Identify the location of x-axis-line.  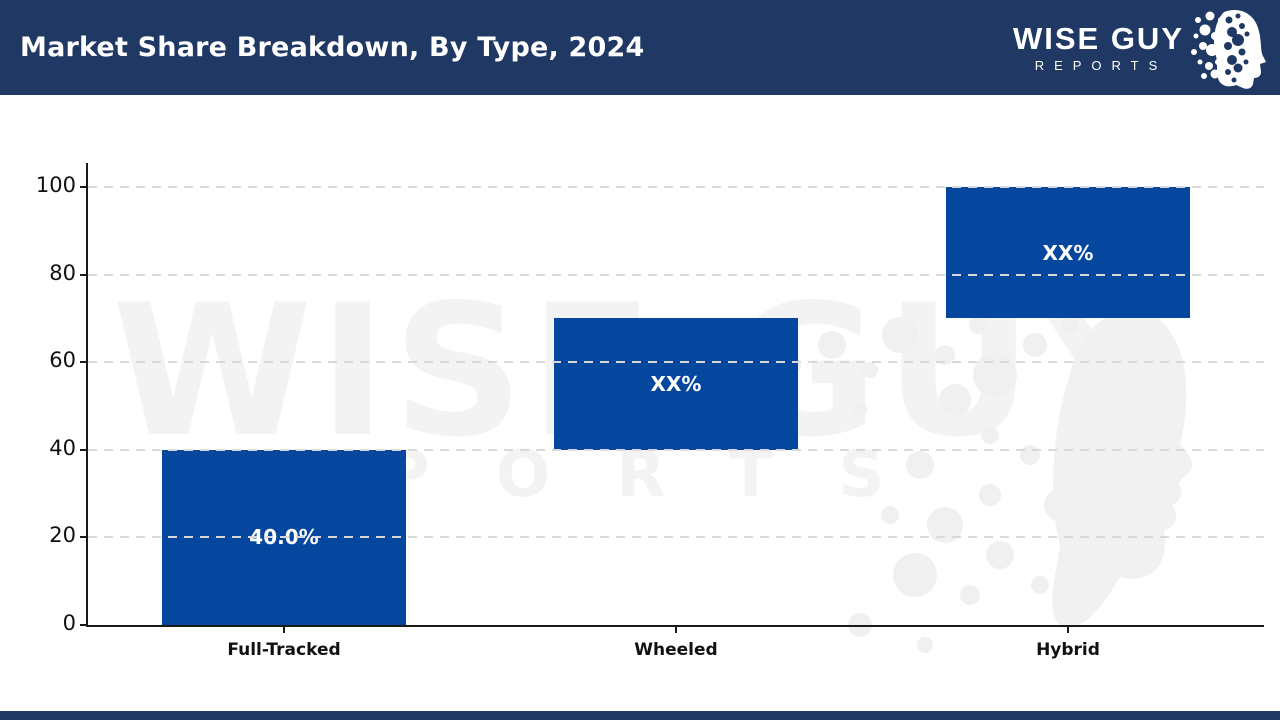
(675, 626).